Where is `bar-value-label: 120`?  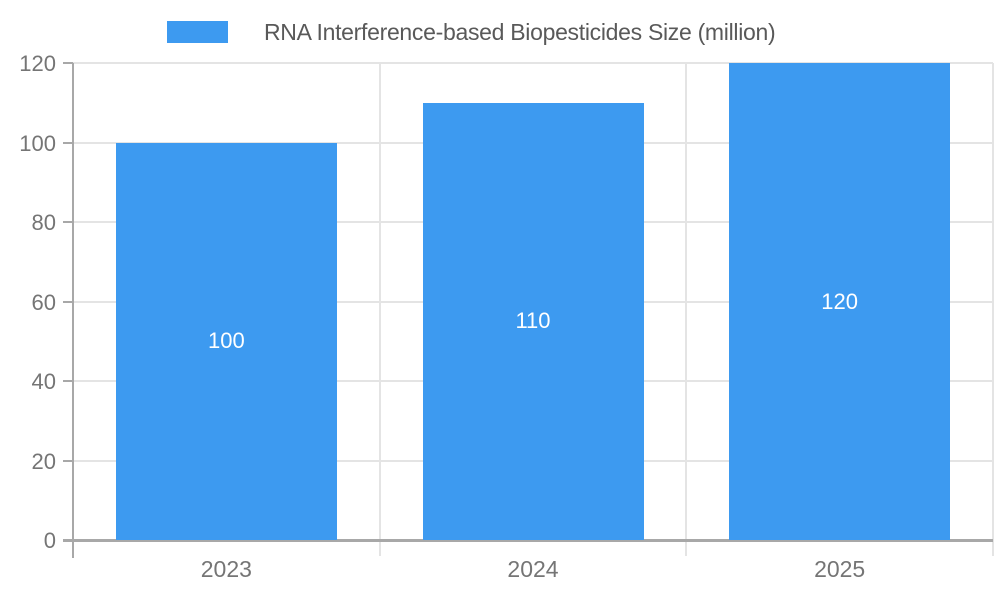 bar-value-label: 120 is located at coordinates (840, 301).